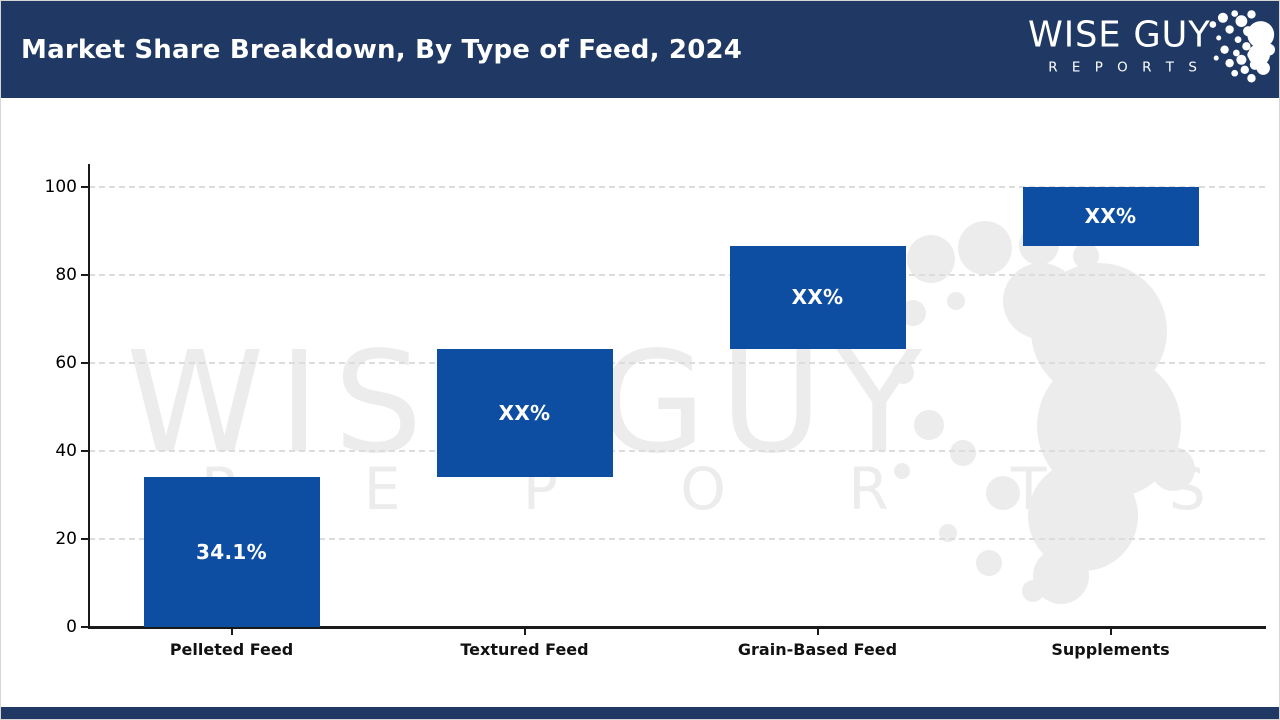 This screenshot has width=1280, height=720. What do you see at coordinates (640, 713) in the screenshot?
I see `footer-bar` at bounding box center [640, 713].